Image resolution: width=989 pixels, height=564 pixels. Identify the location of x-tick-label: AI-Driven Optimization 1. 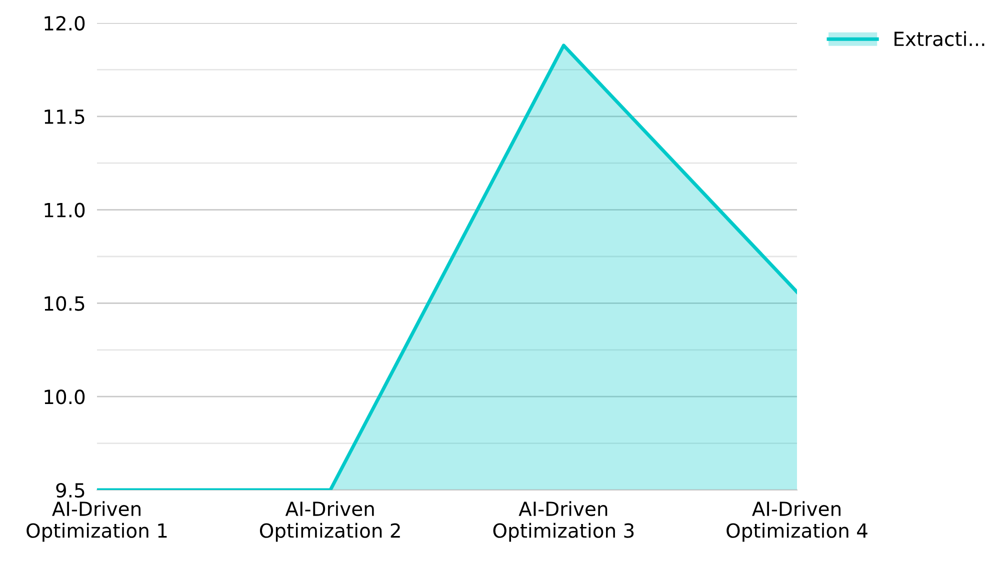
(96, 521).